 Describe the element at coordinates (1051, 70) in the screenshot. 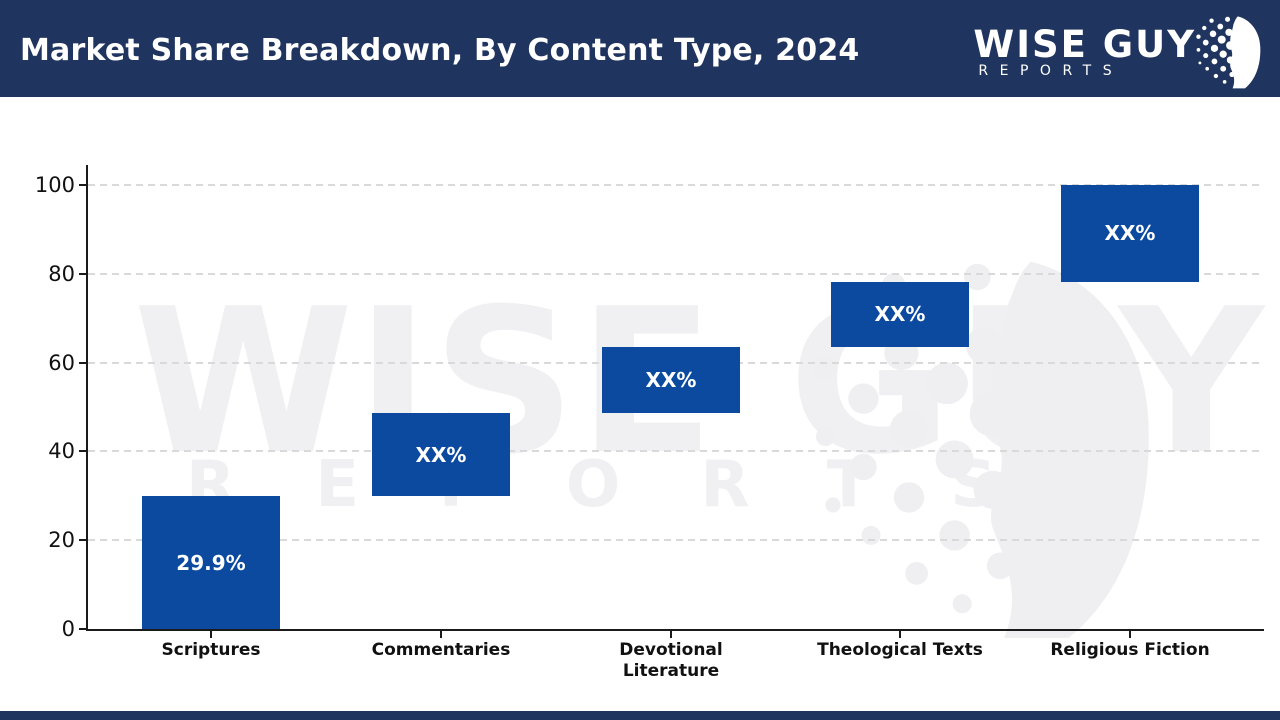

I see `logo-subtitle: REPORTS` at that location.